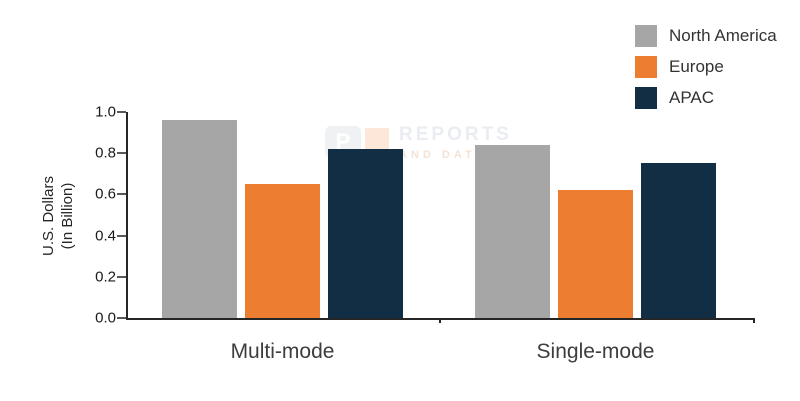  Describe the element at coordinates (105, 277) in the screenshot. I see `y-axis-tick-label: 0.2` at that location.